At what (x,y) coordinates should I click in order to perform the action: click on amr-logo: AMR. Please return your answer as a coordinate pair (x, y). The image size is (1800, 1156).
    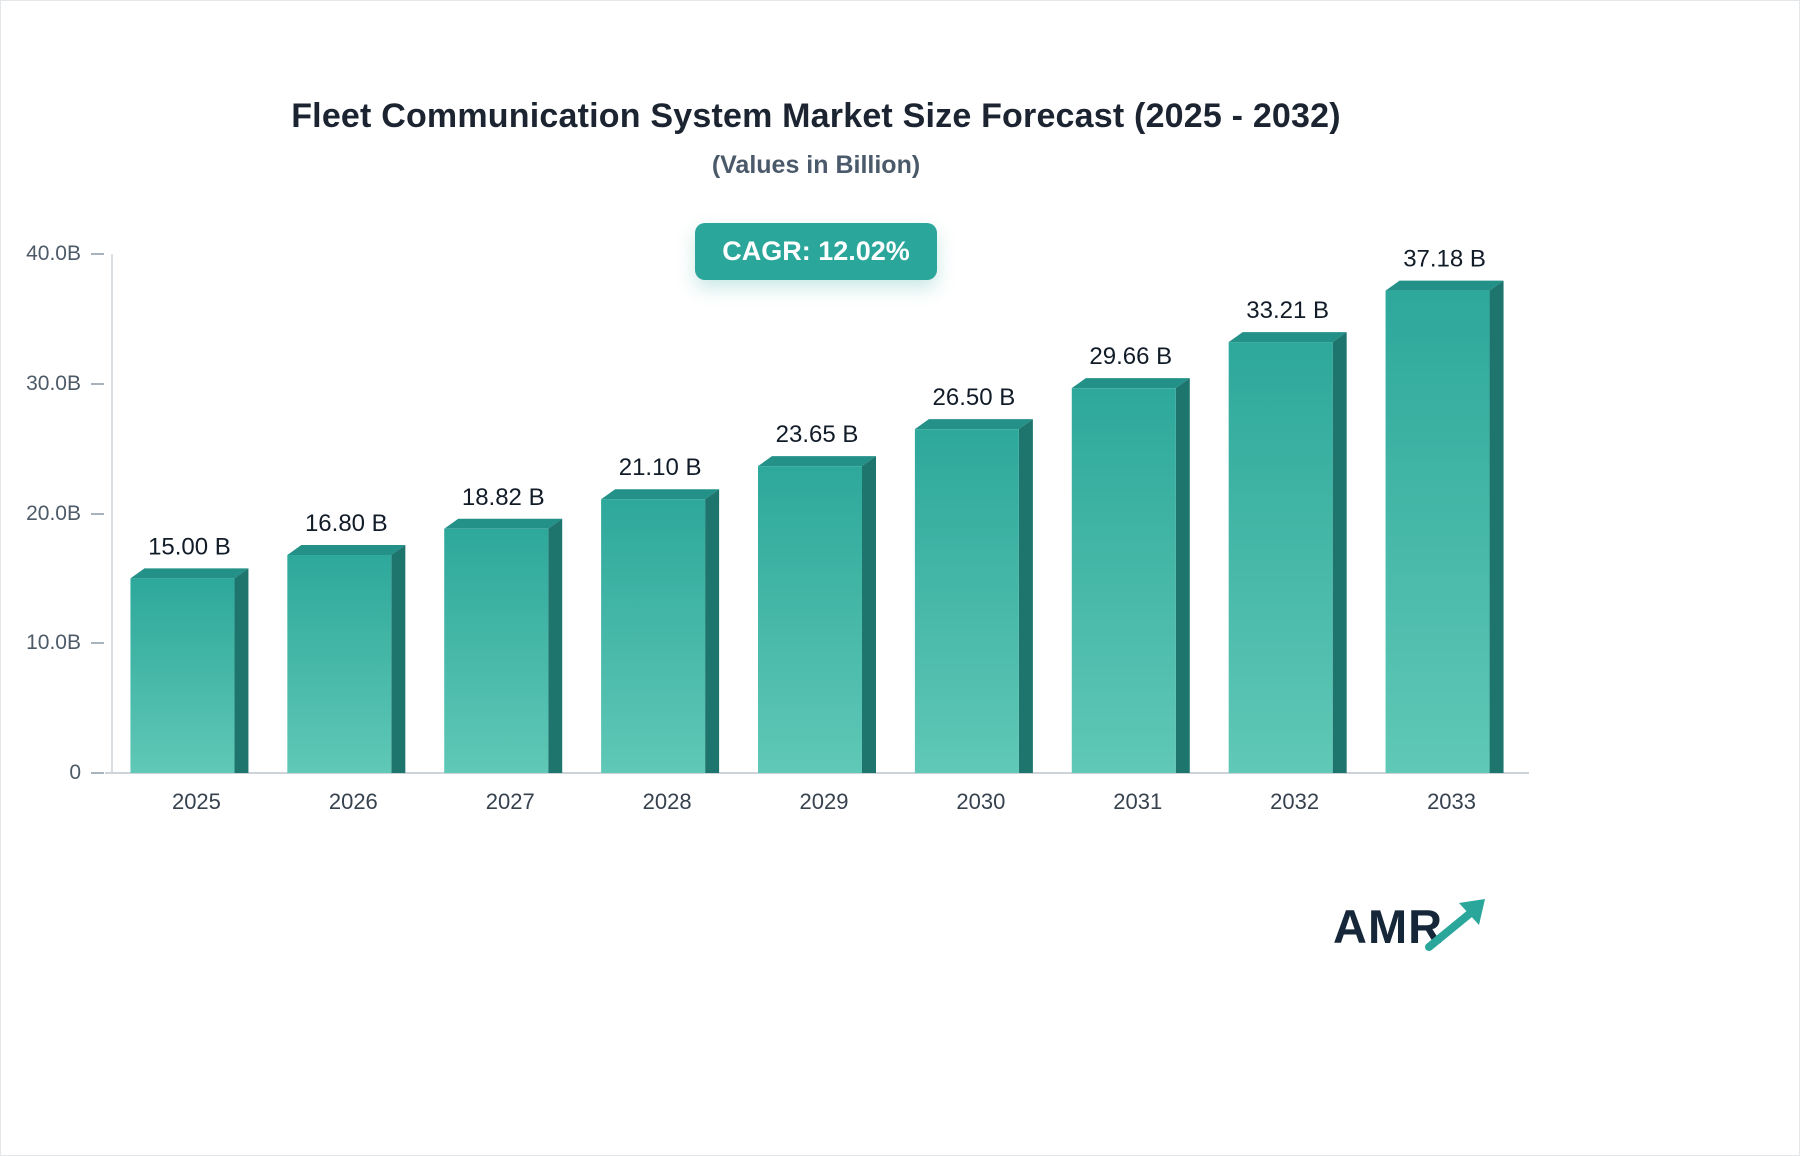
    Looking at the image, I should click on (1413, 930).